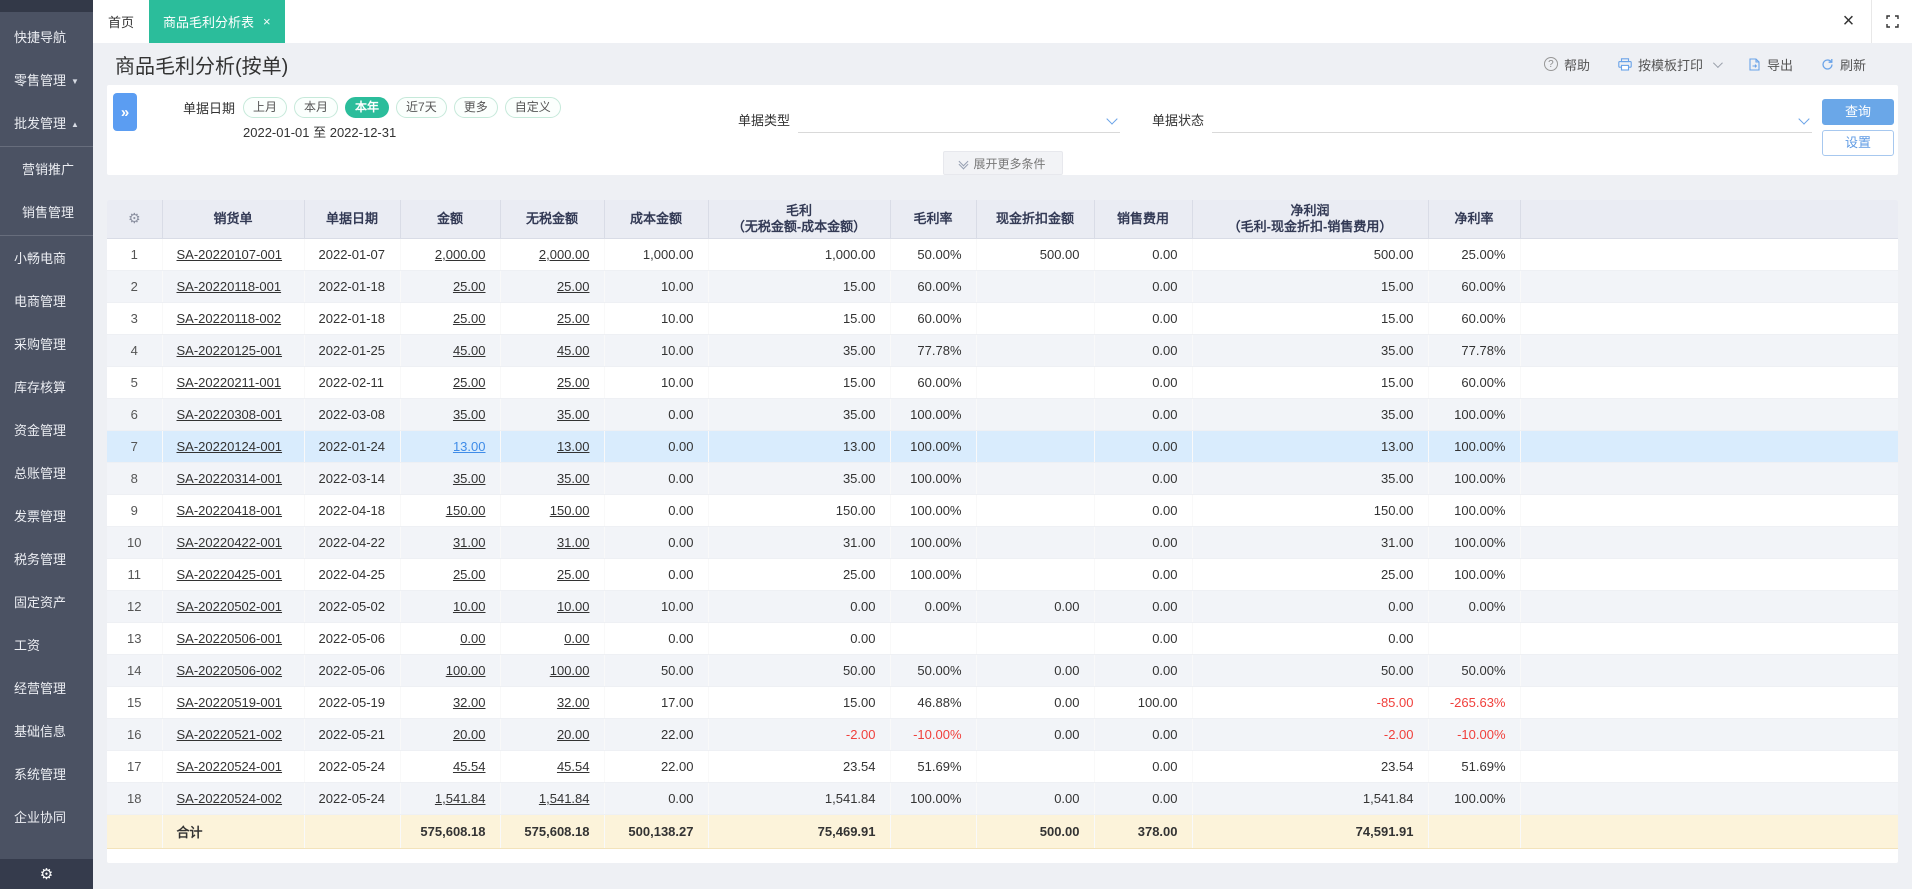 The height and width of the screenshot is (889, 1912). I want to click on order-link: SA-20220314-001, so click(229, 478).